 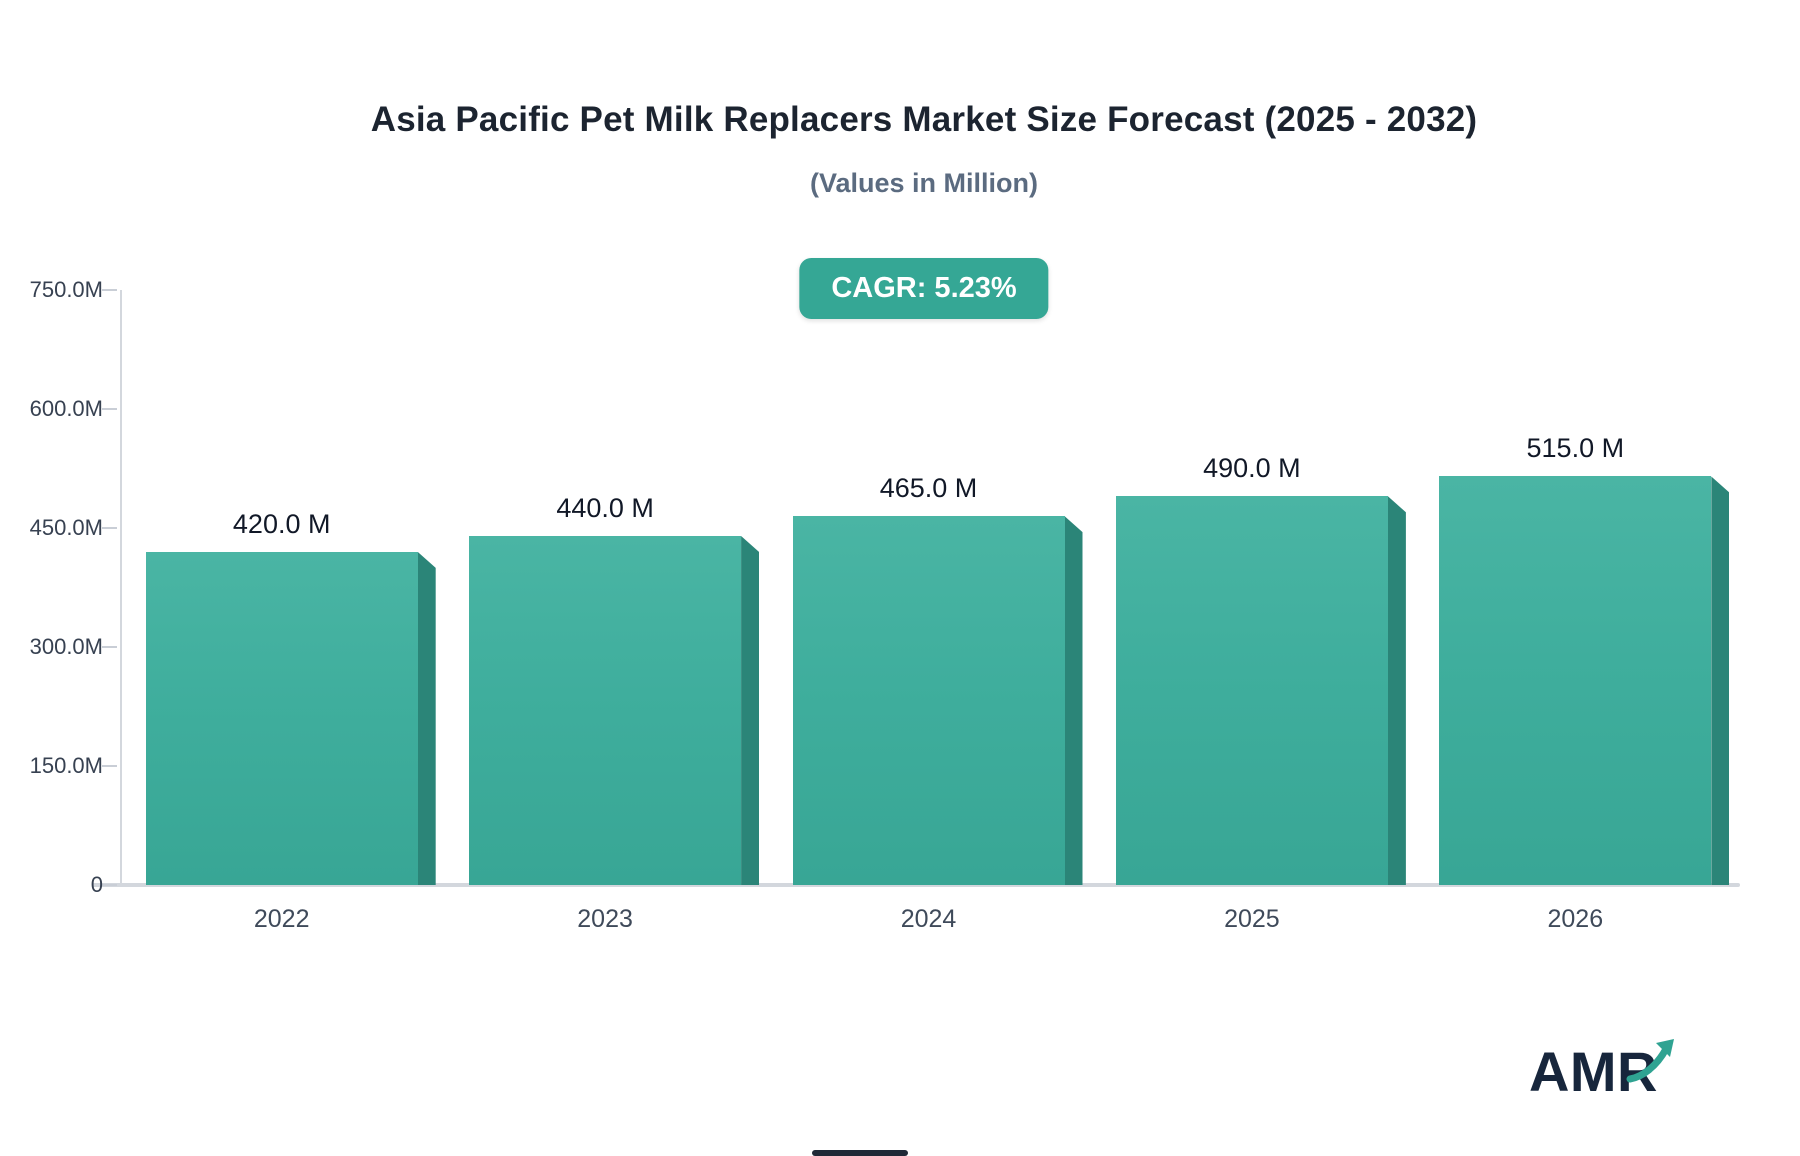 I want to click on x-axis-label: 2023, so click(x=605, y=919).